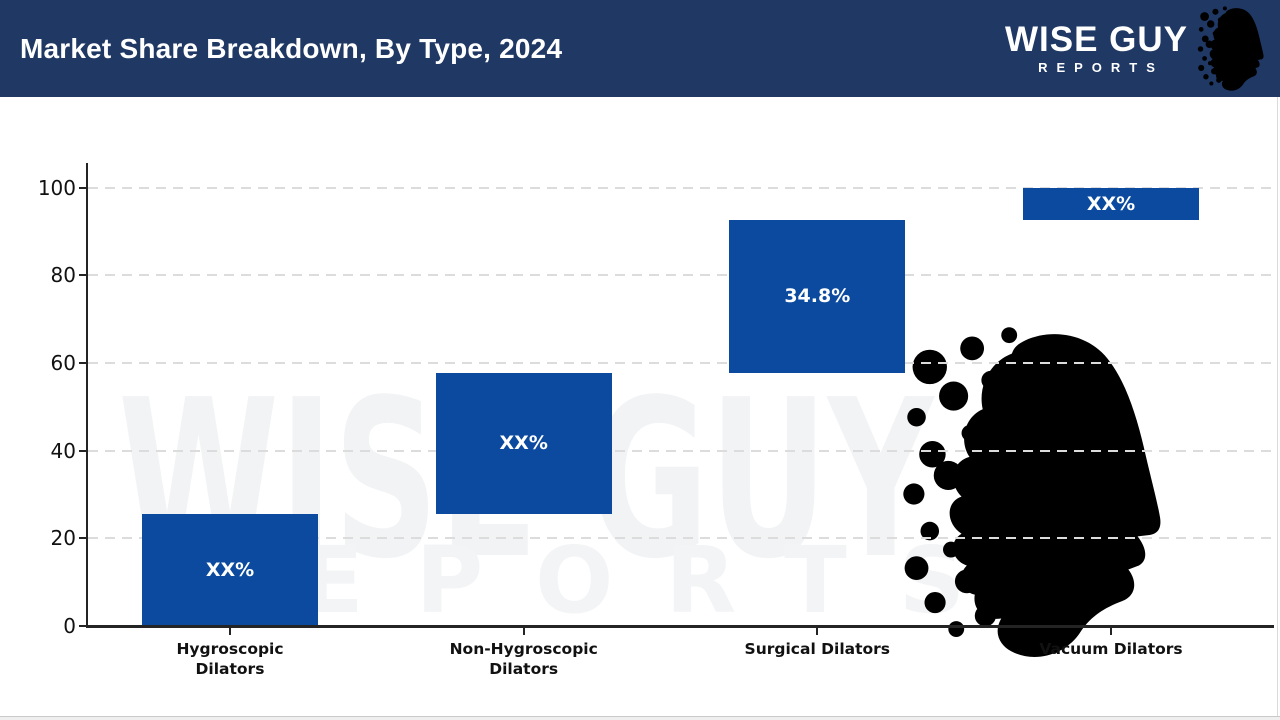 Image resolution: width=1280 pixels, height=720 pixels. Describe the element at coordinates (680, 275) in the screenshot. I see `gridline-y80` at that location.